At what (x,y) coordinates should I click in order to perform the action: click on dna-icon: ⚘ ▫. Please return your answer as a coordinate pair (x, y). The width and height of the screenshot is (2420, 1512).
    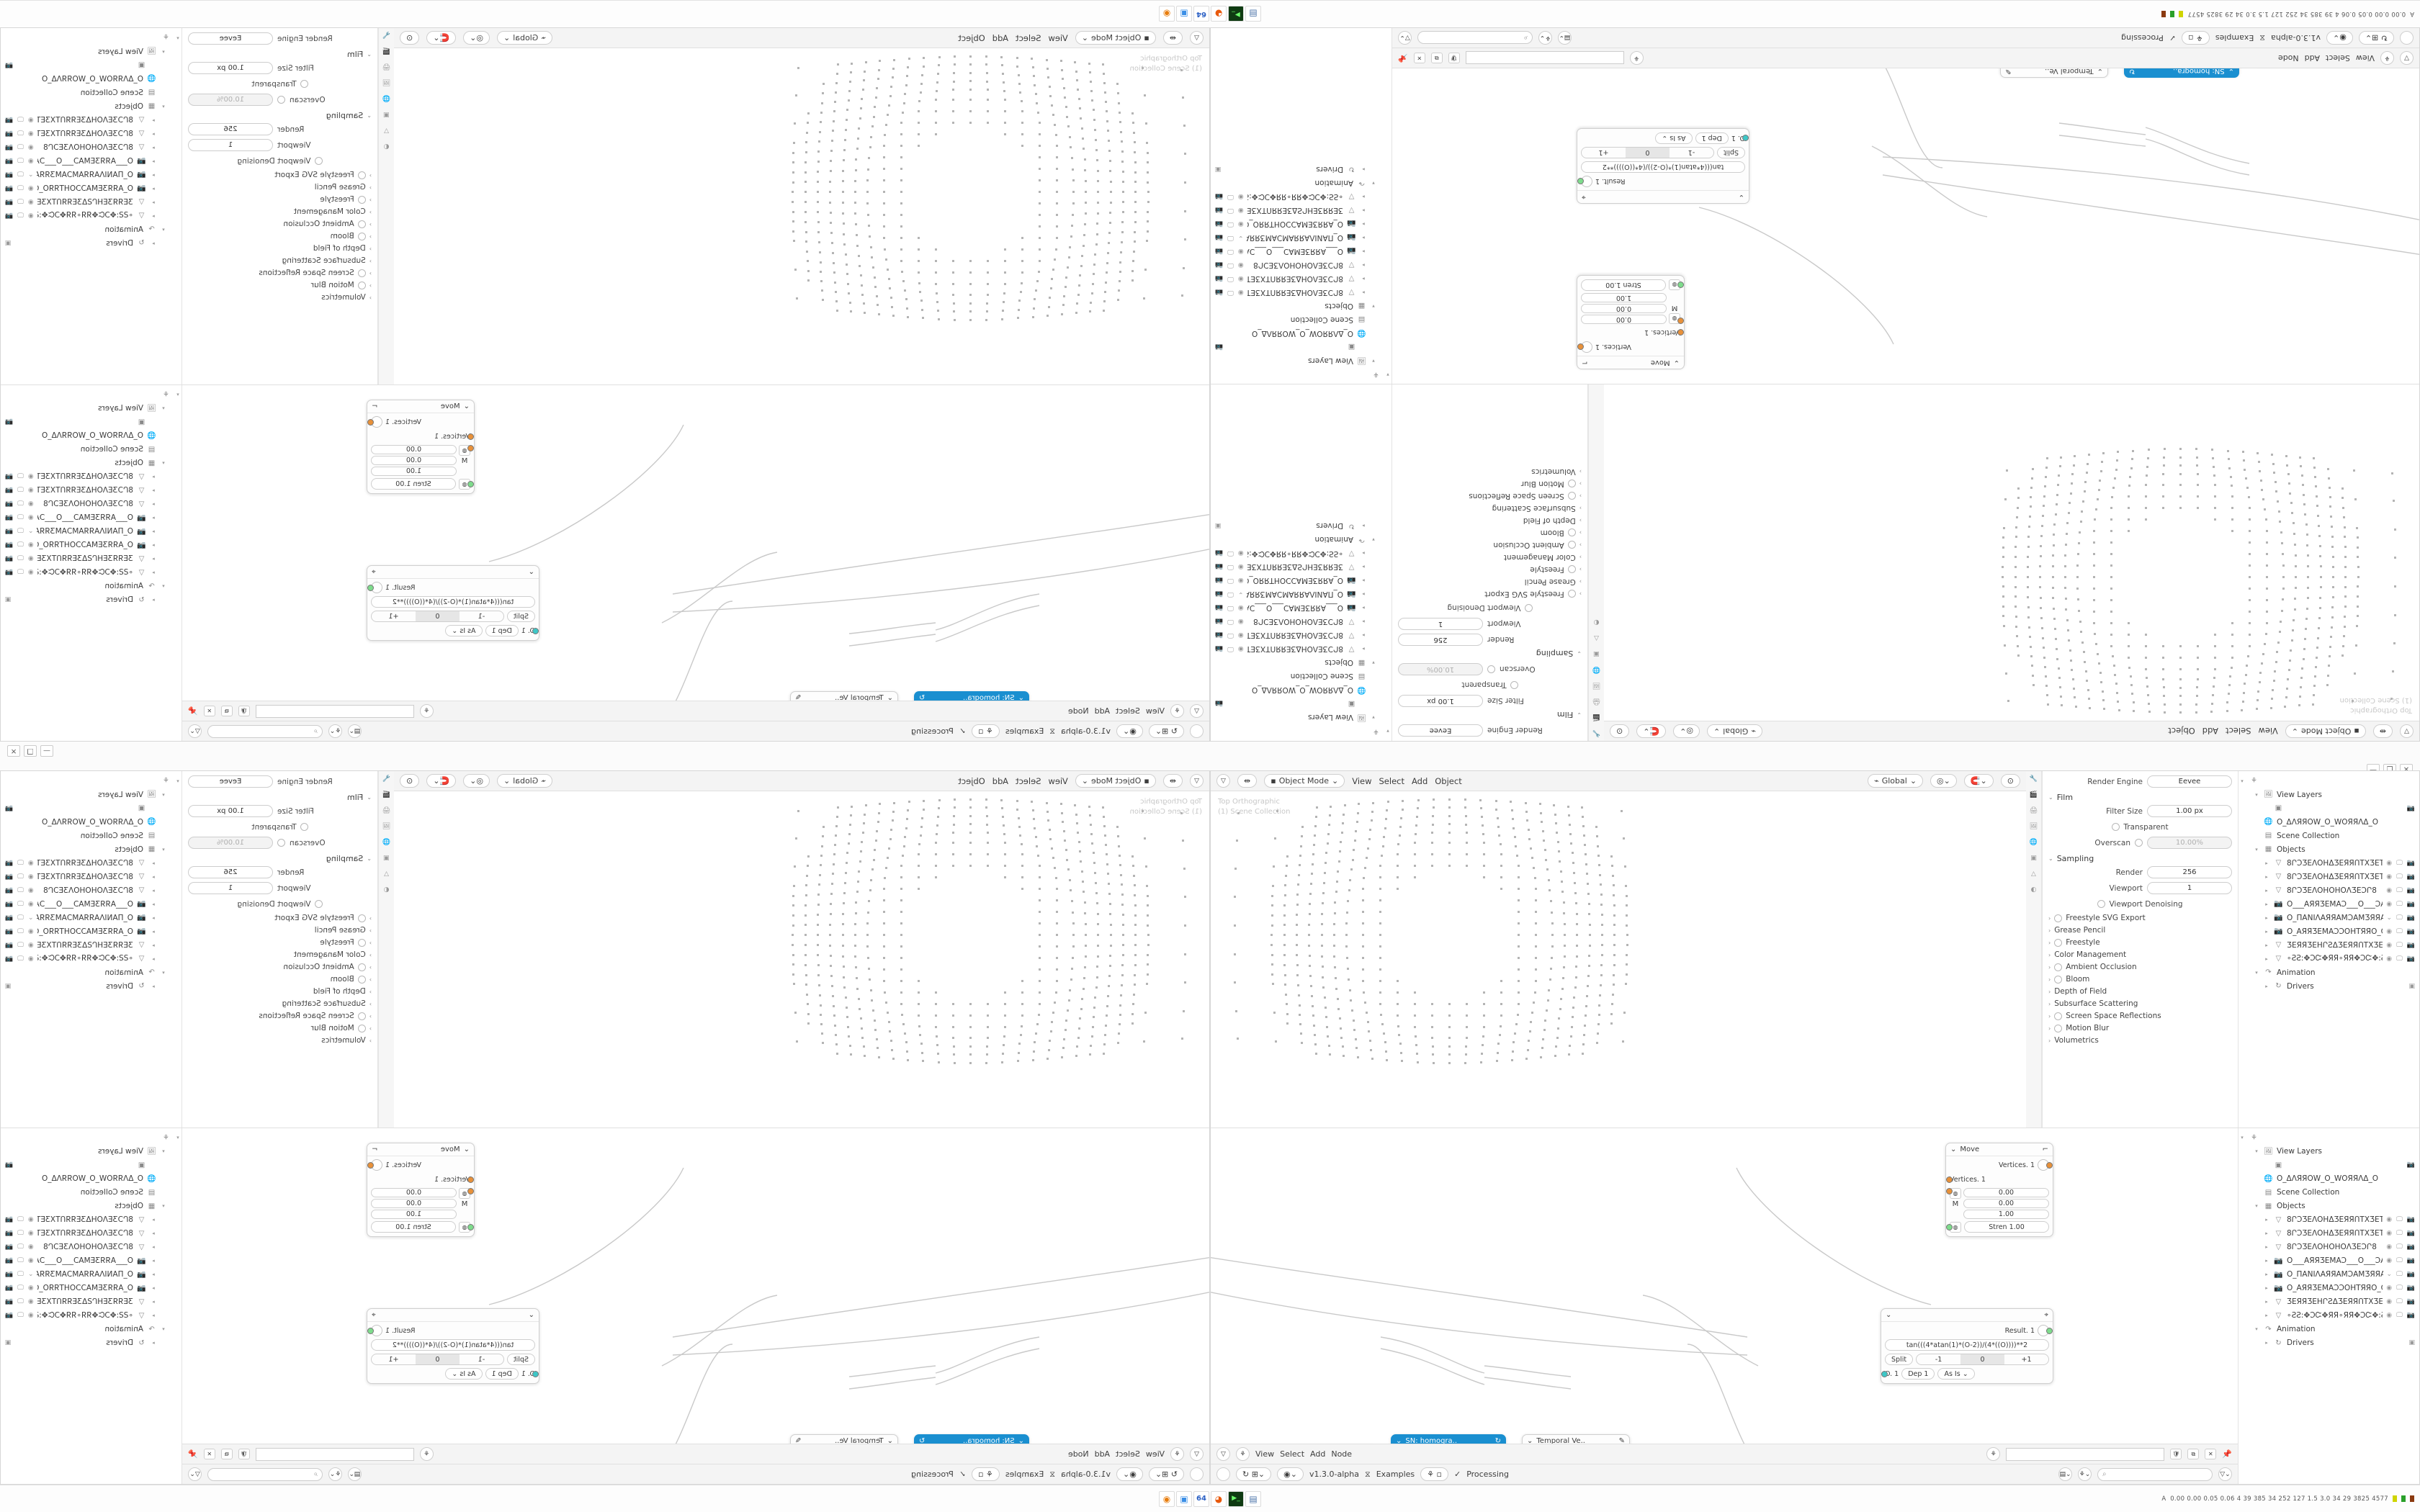
    Looking at the image, I should click on (2196, 38).